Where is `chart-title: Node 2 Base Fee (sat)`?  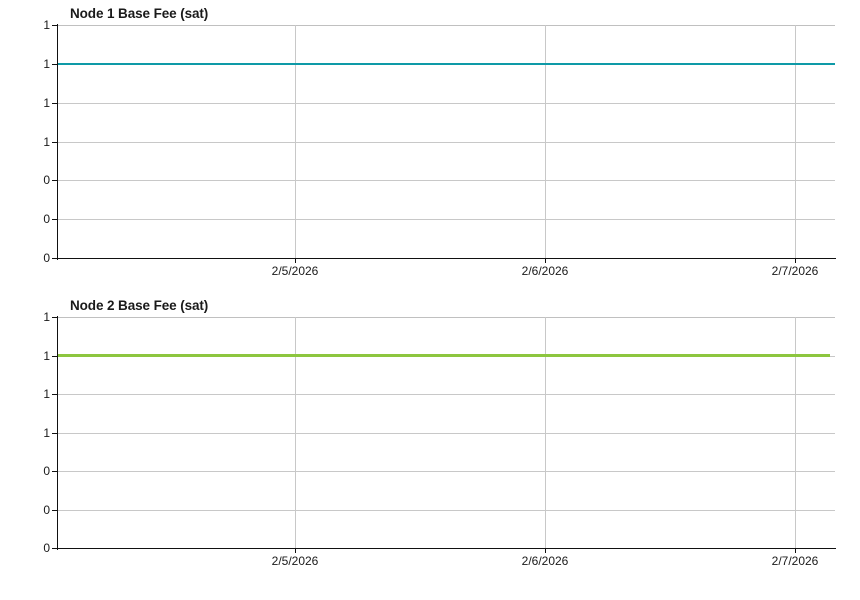
chart-title: Node 2 Base Fee (sat) is located at coordinates (139, 305).